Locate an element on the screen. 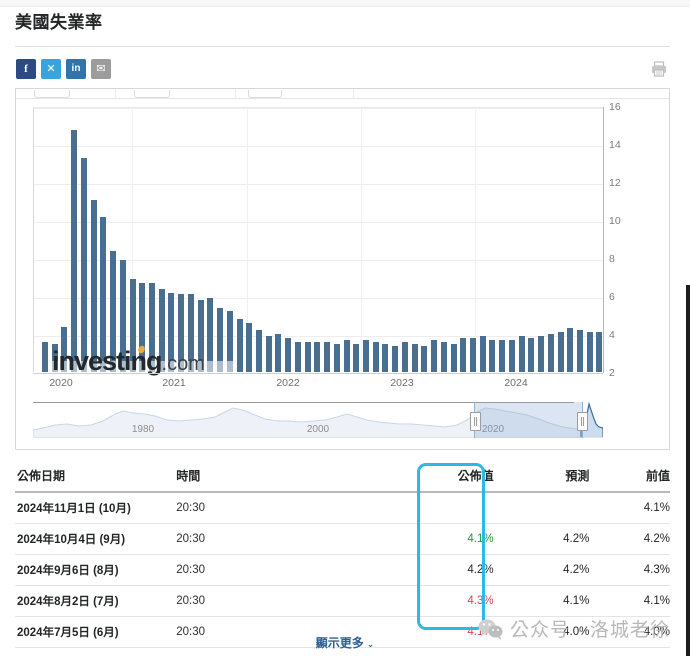 The width and height of the screenshot is (690, 656). cell-forecast: 3.9% is located at coordinates (541, 651).